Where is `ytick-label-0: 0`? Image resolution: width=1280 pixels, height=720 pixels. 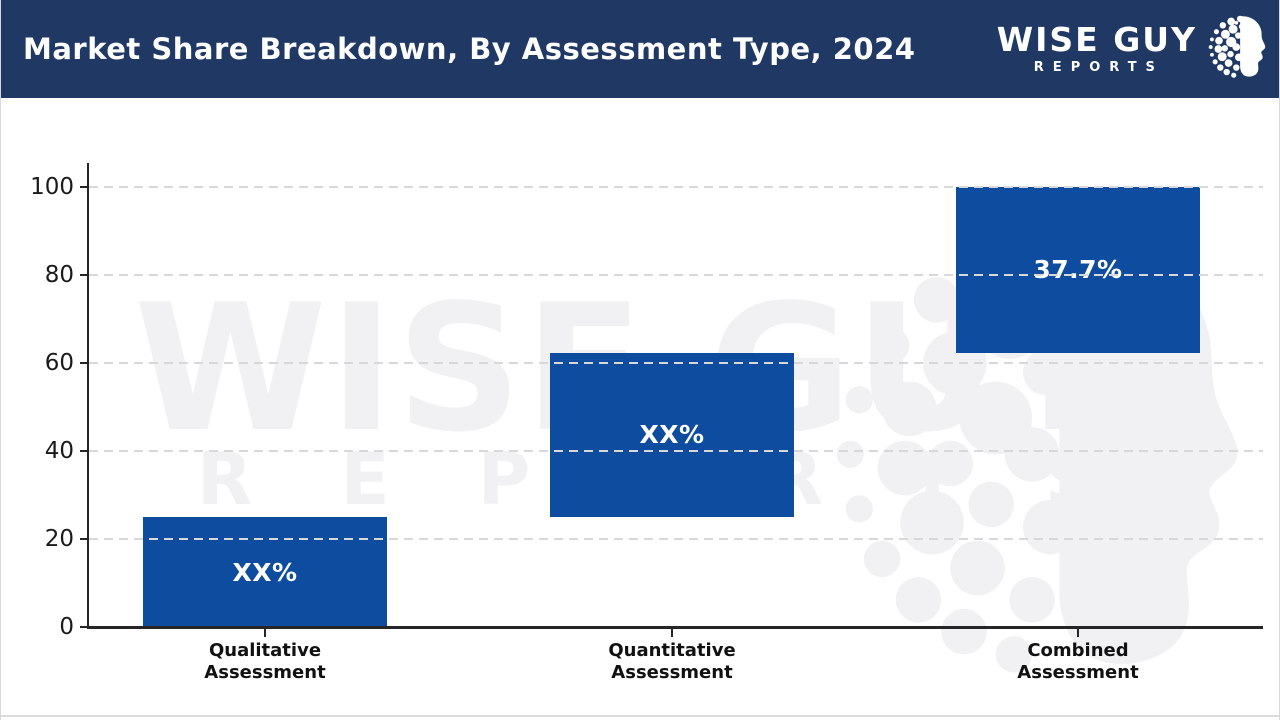 ytick-label-0: 0 is located at coordinates (66, 627).